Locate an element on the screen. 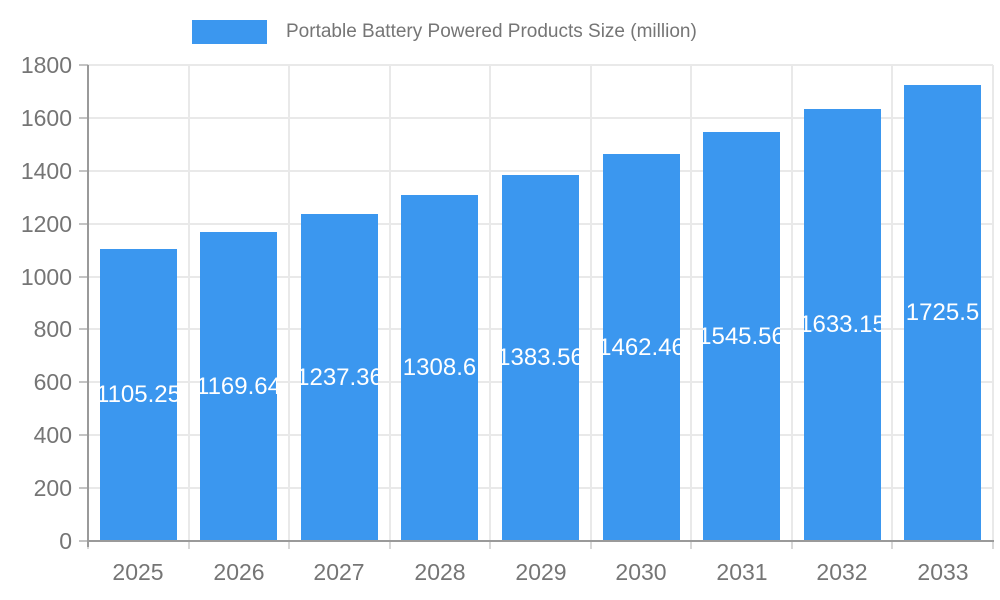 The width and height of the screenshot is (1000, 600). y-axis-label: 1400 is located at coordinates (46, 171).